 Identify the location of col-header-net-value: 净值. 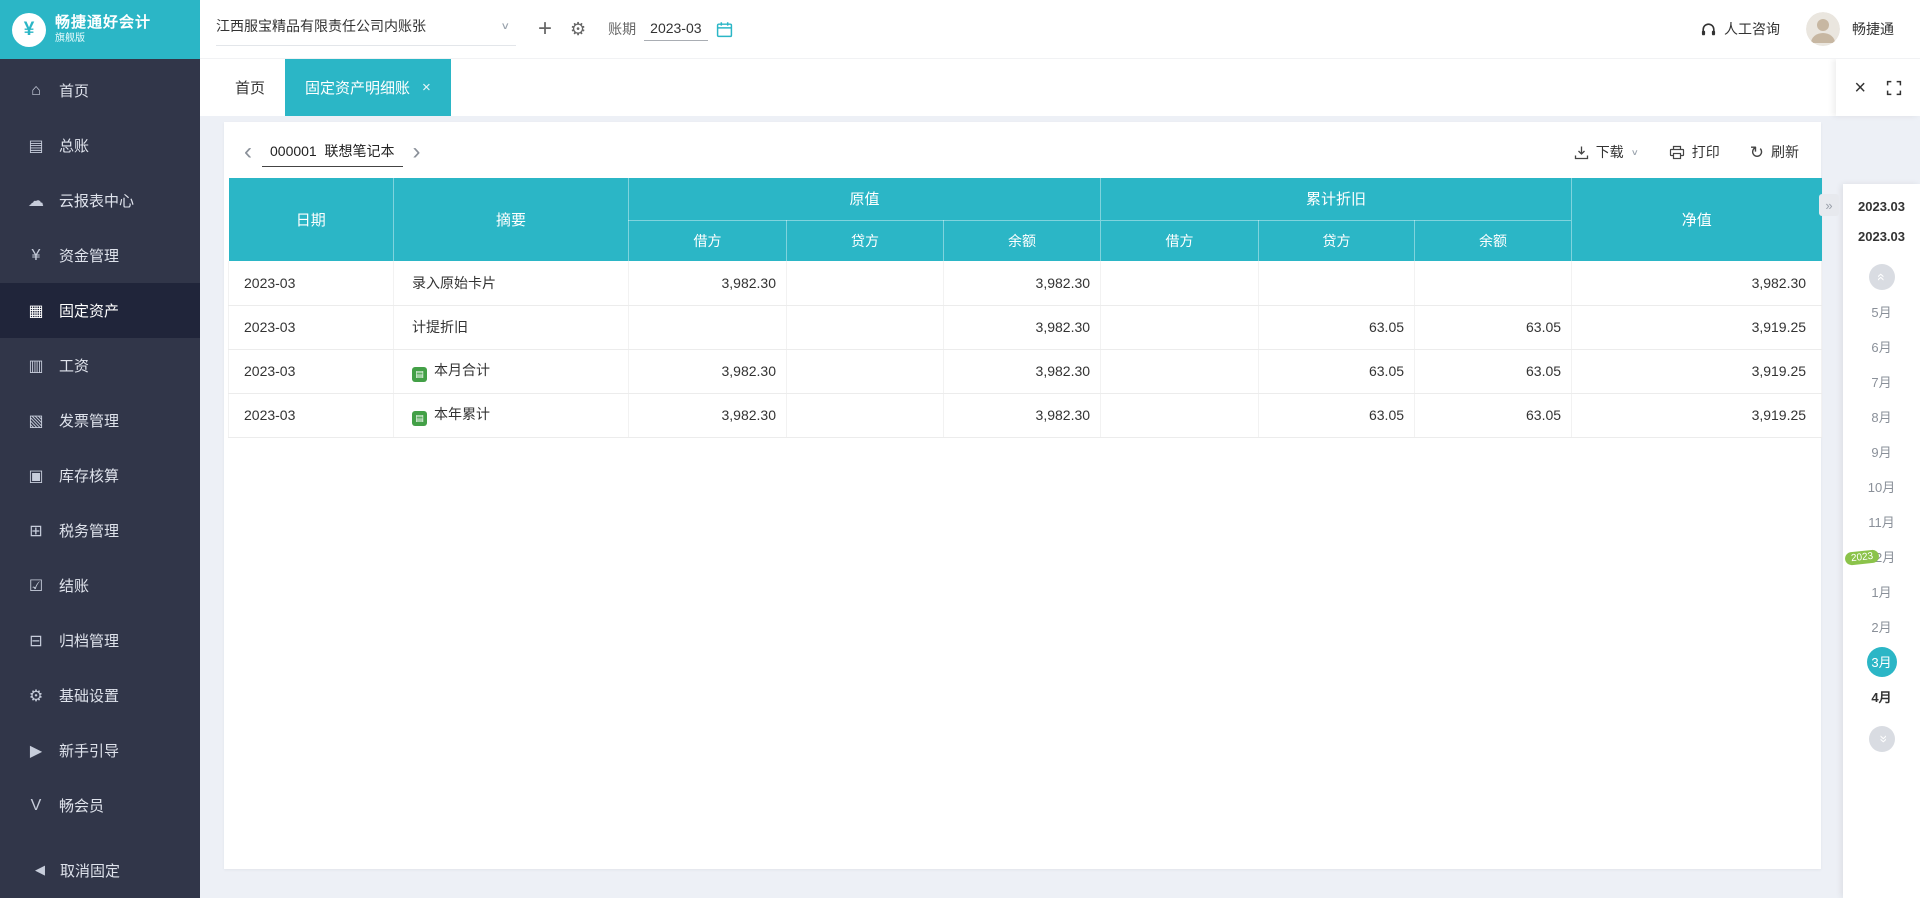
(1696, 219).